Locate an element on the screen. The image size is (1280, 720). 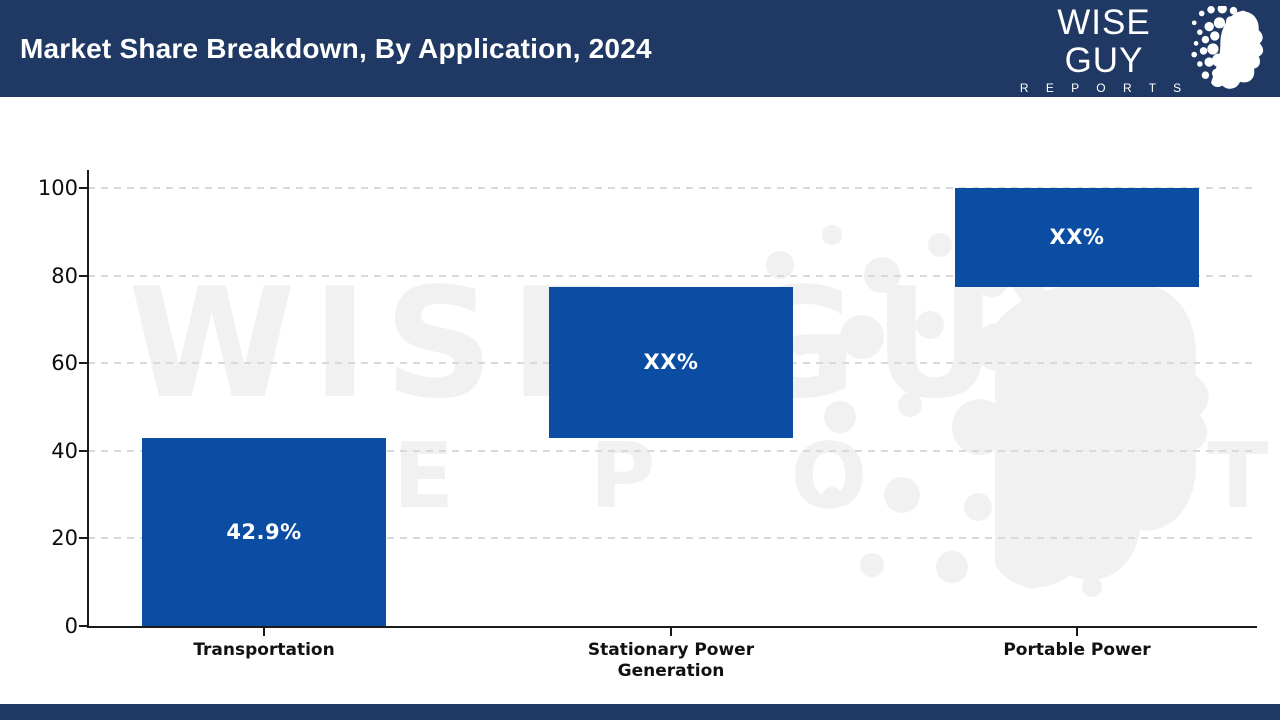
logo-wordmark: WISE GUY is located at coordinates (1104, 41).